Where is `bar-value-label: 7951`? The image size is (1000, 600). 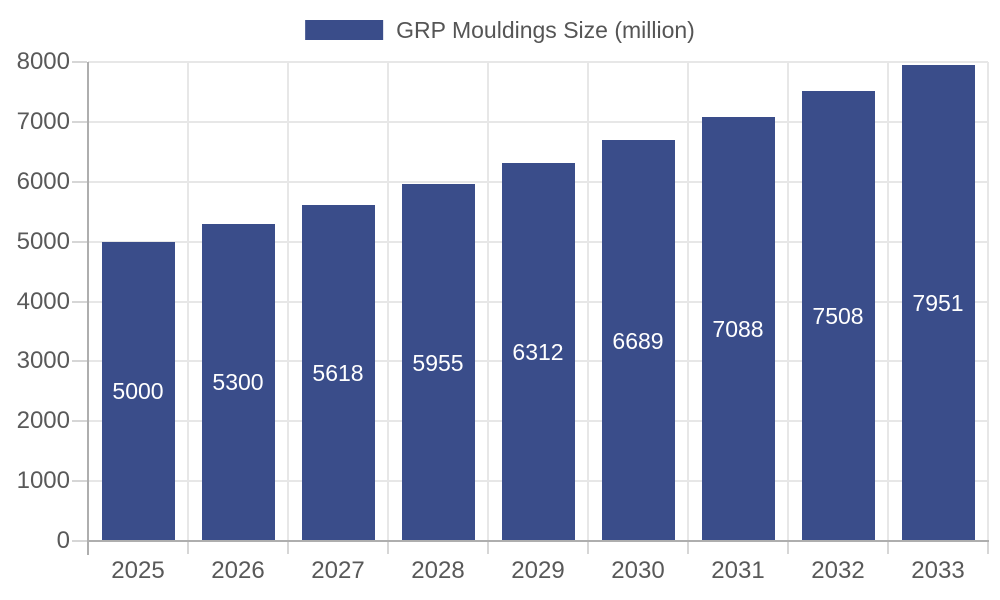
bar-value-label: 7951 is located at coordinates (938, 302).